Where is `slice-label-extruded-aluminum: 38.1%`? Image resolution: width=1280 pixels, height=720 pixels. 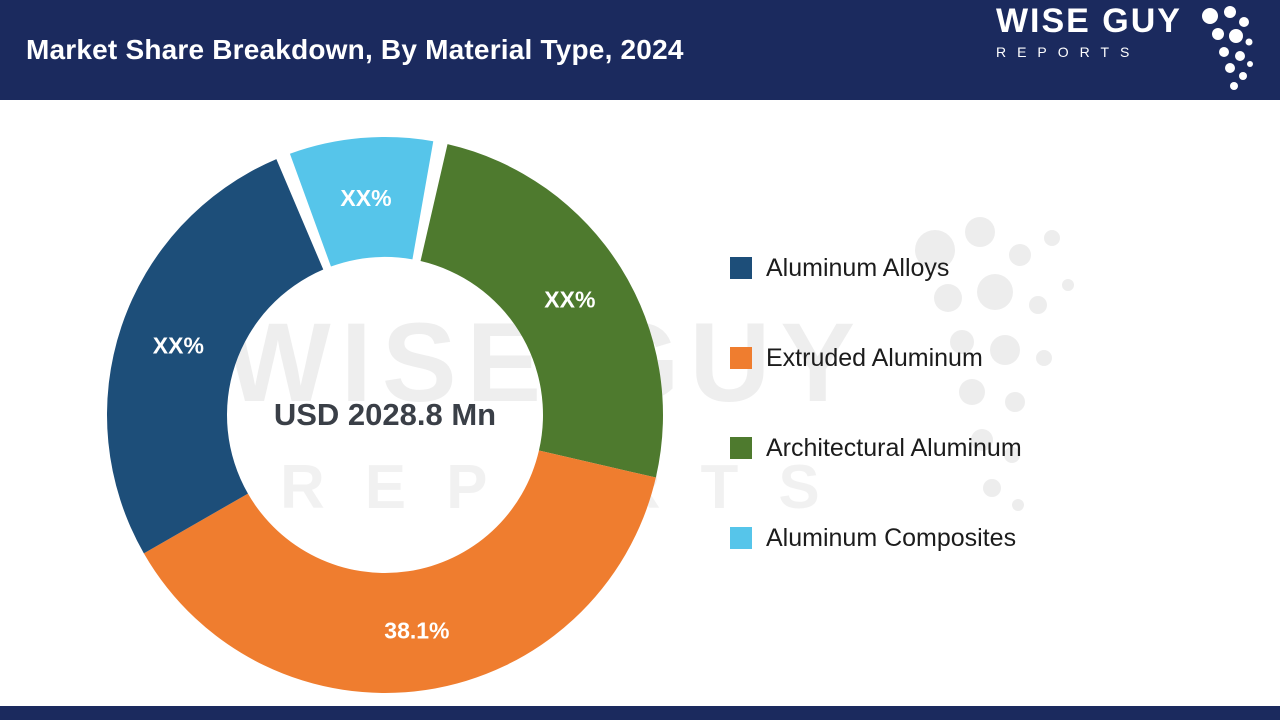 slice-label-extruded-aluminum: 38.1% is located at coordinates (416, 631).